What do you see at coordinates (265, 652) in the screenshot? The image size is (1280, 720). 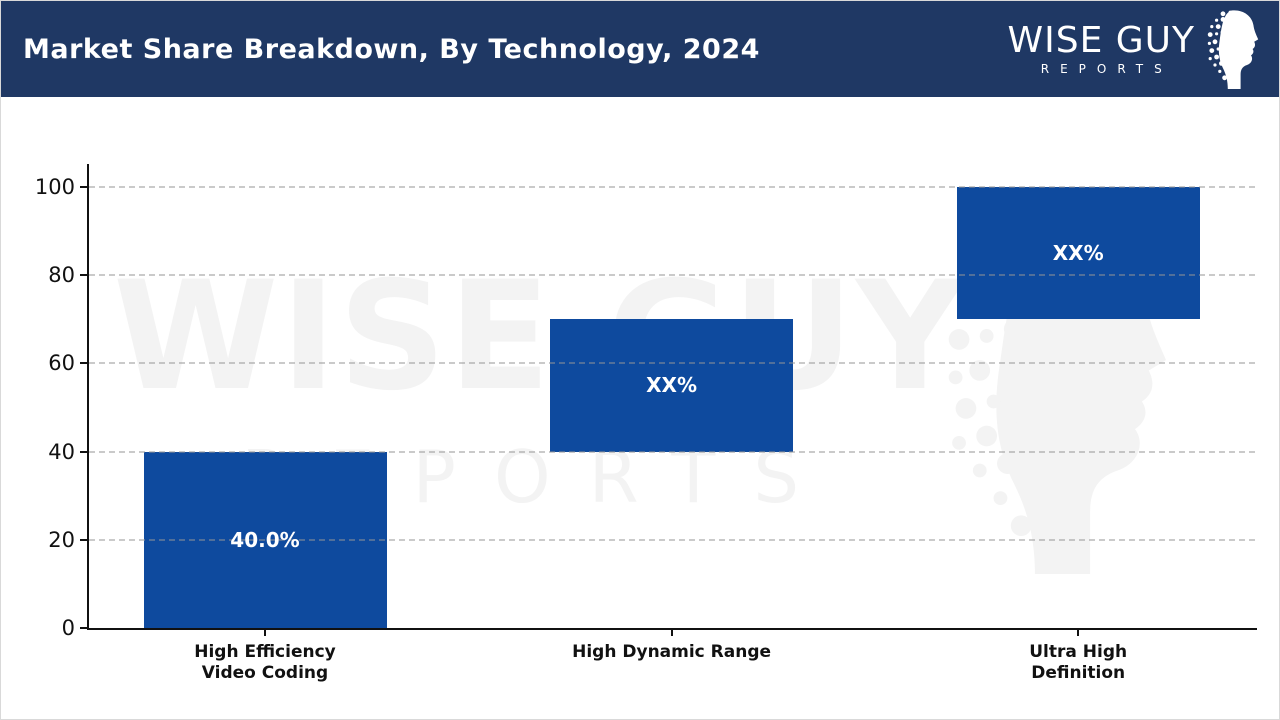 I see `category-label-line: High Efficiency` at bounding box center [265, 652].